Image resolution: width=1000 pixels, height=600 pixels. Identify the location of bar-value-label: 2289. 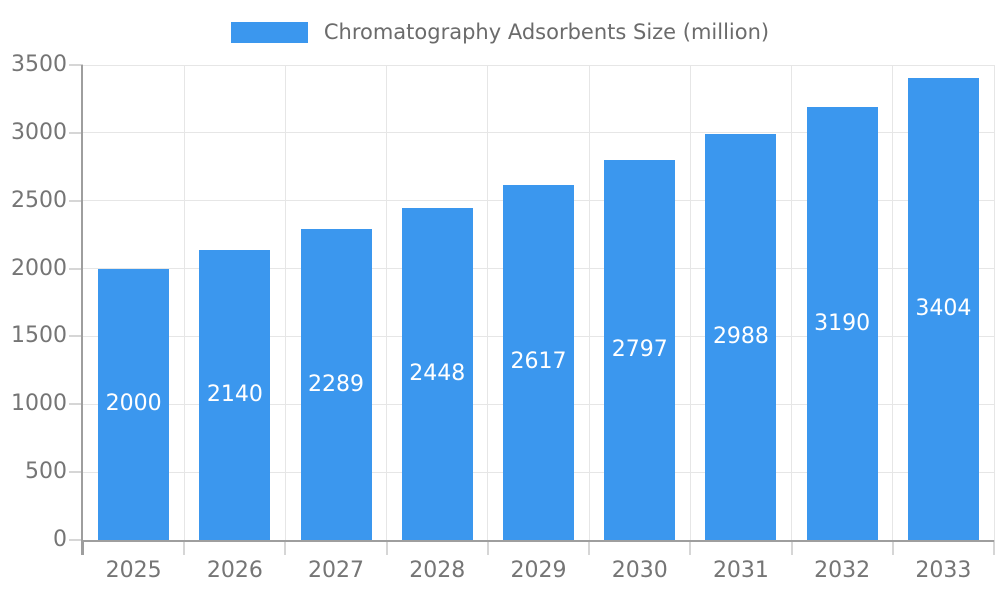
(336, 384).